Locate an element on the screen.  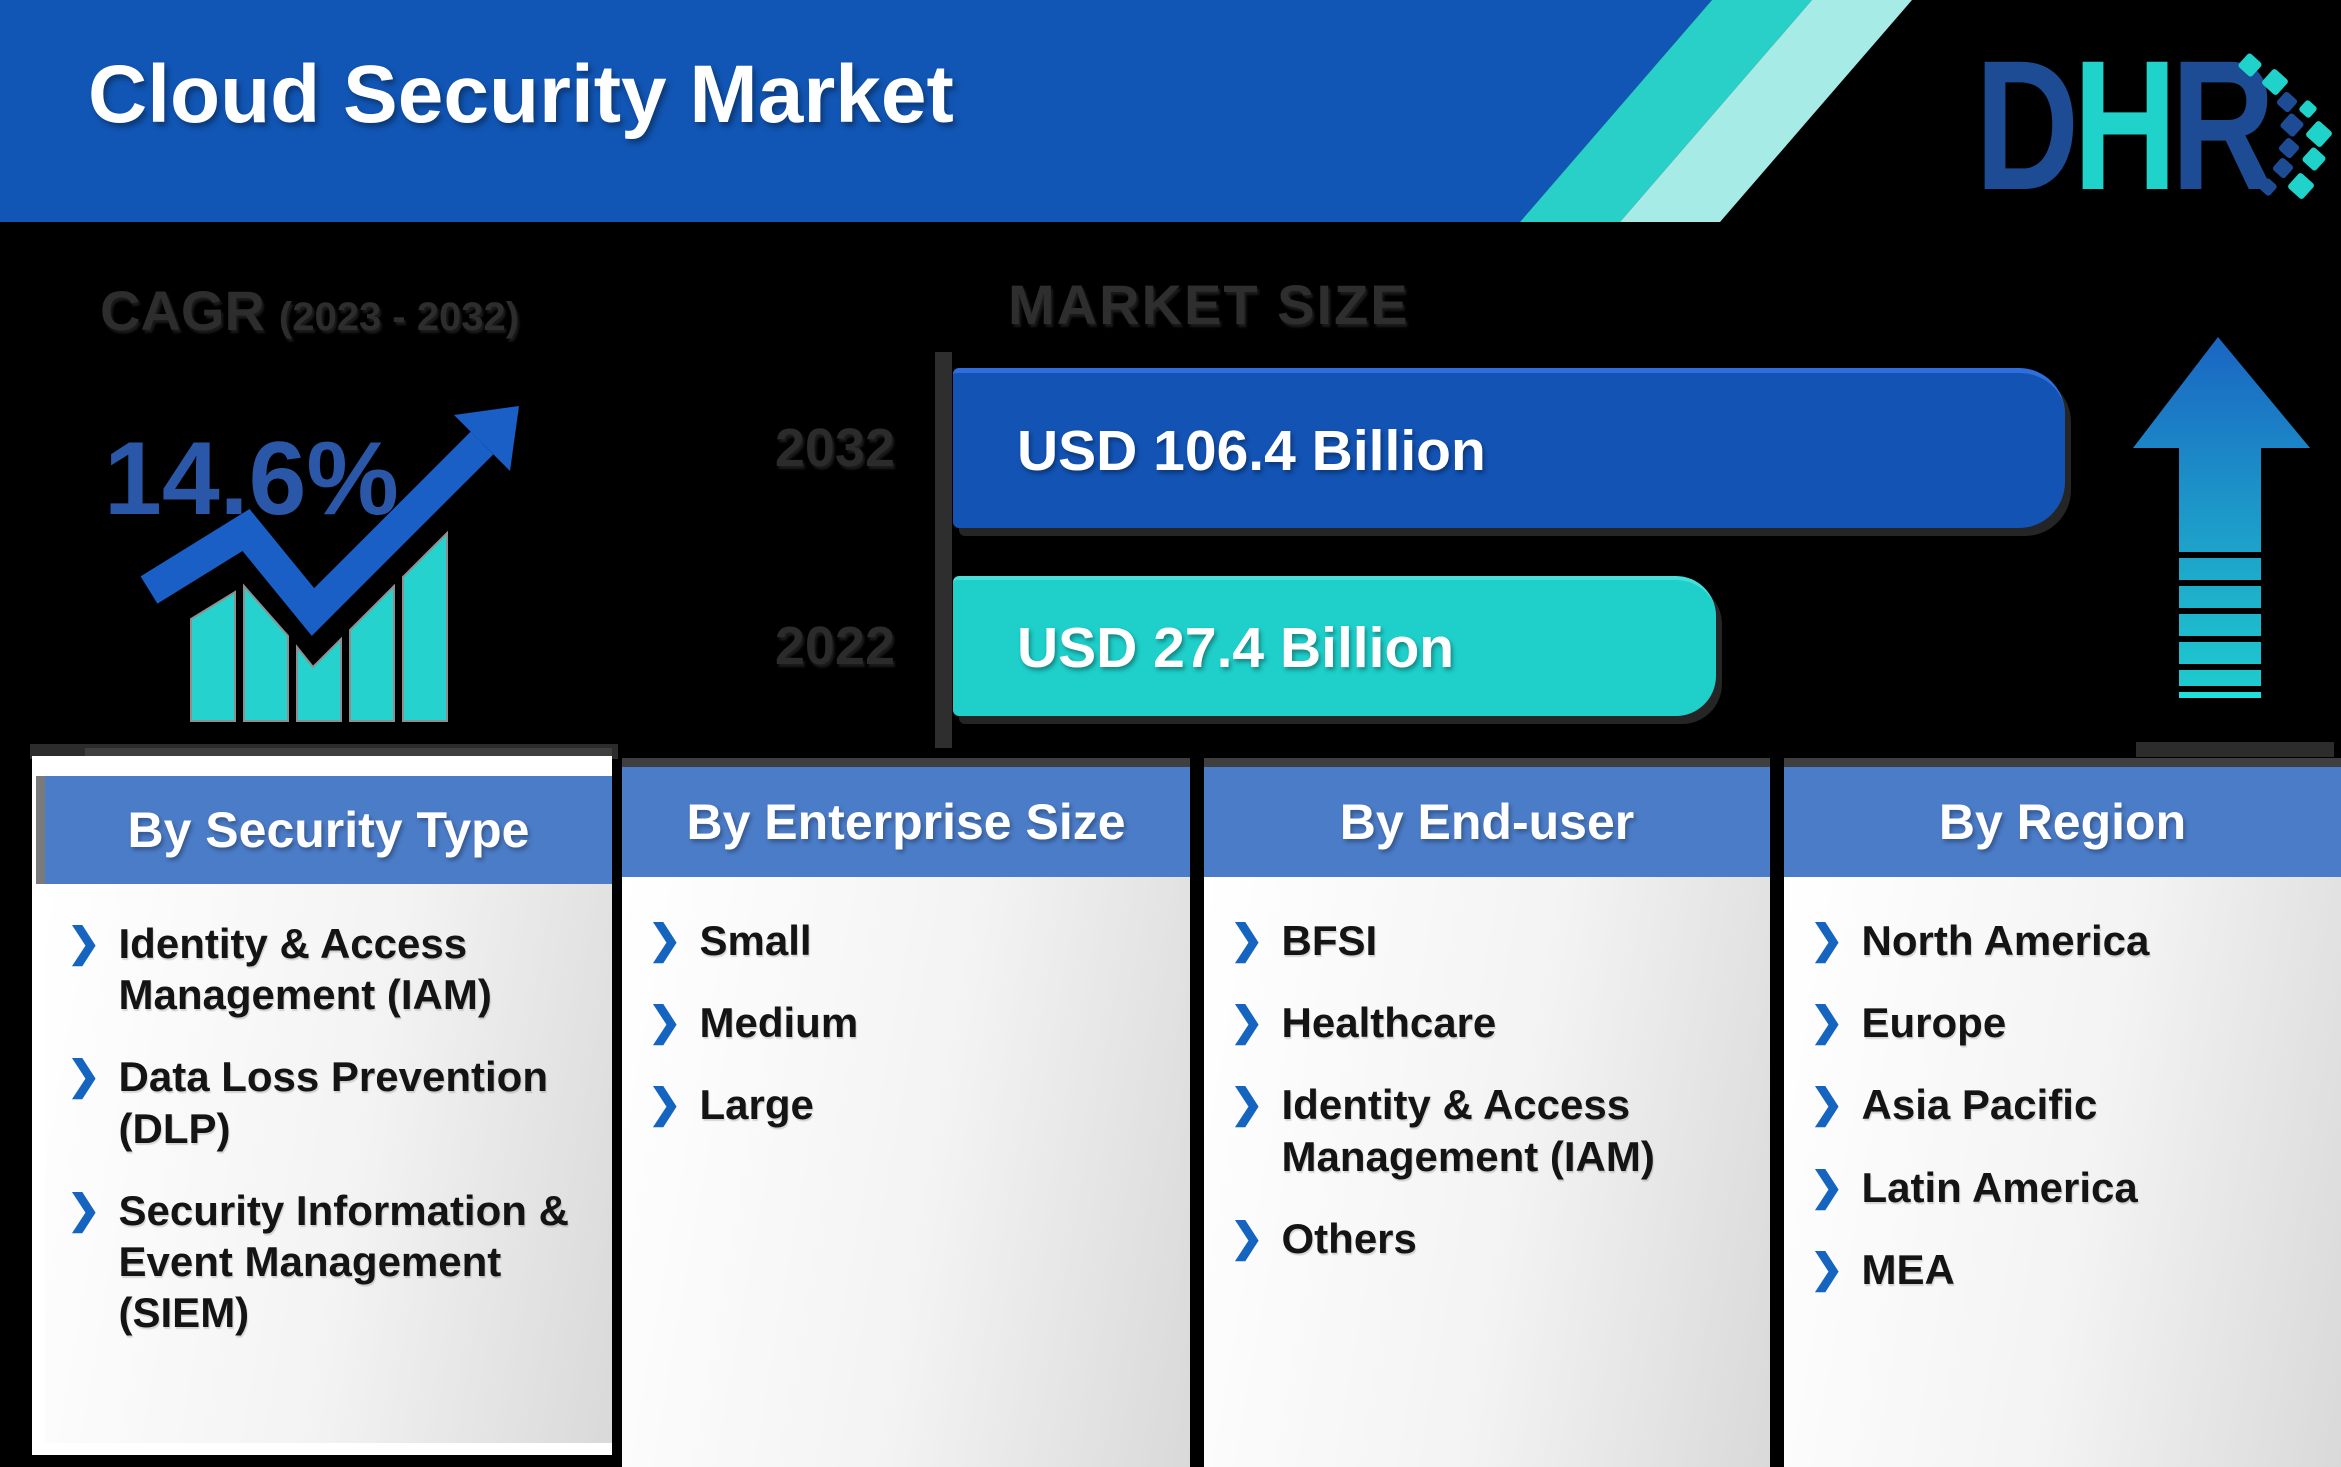
bar-2032-value: USD 106.4 Billion is located at coordinates (1251, 450).